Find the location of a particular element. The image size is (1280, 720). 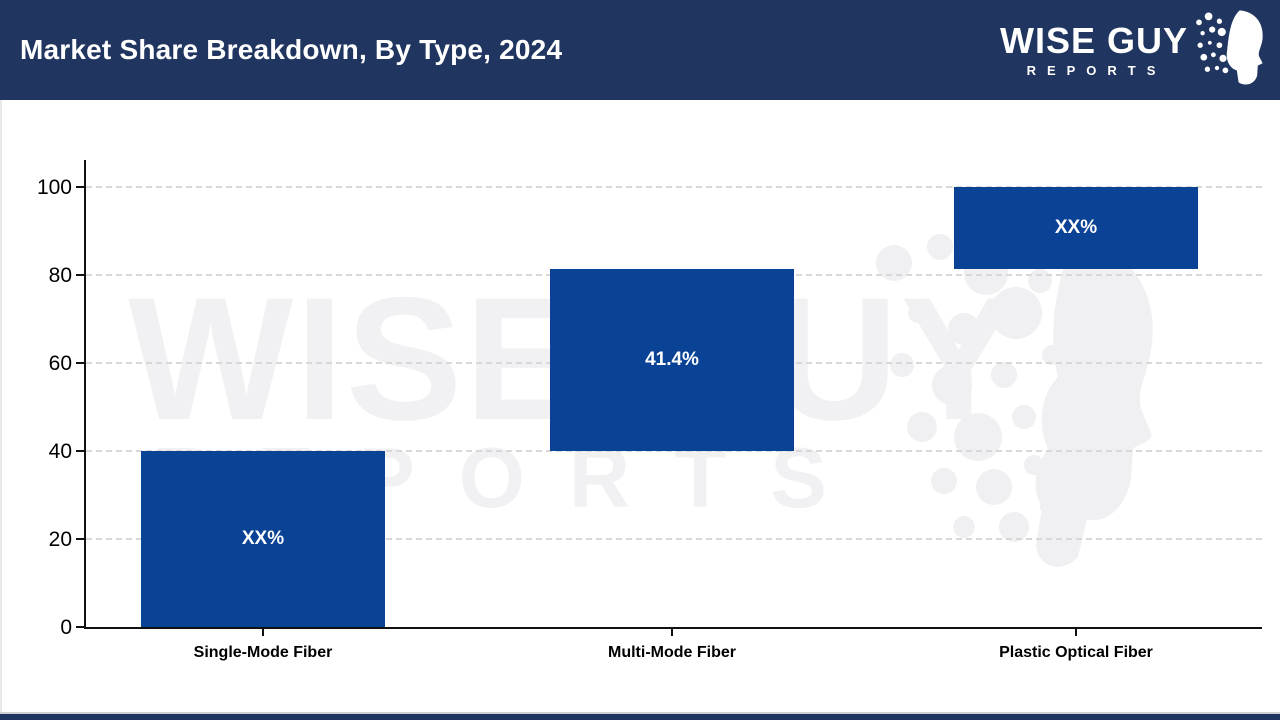

x-axis-line is located at coordinates (673, 628).